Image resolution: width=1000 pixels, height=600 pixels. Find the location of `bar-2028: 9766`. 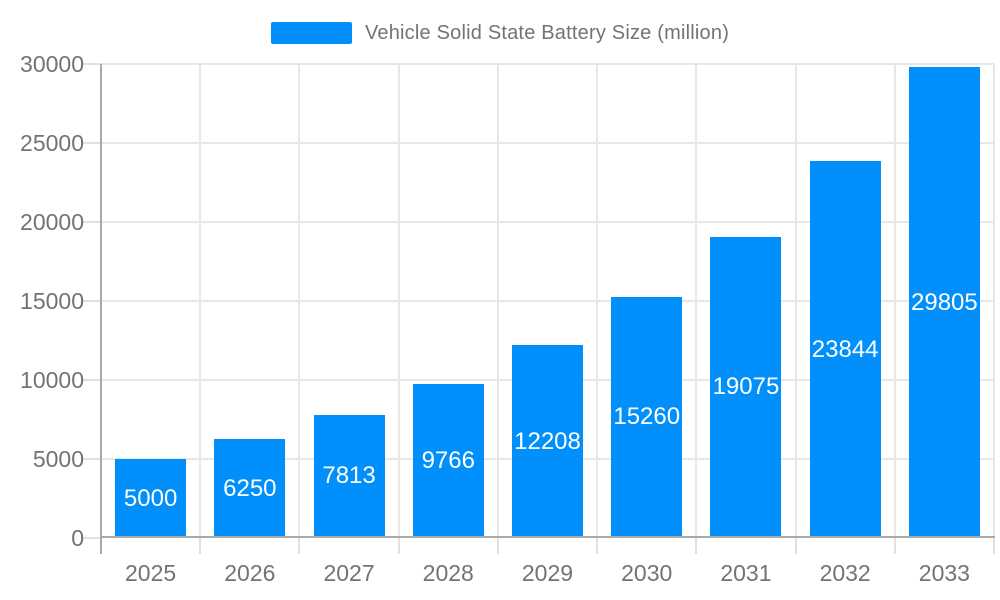

bar-2028: 9766 is located at coordinates (448, 460).